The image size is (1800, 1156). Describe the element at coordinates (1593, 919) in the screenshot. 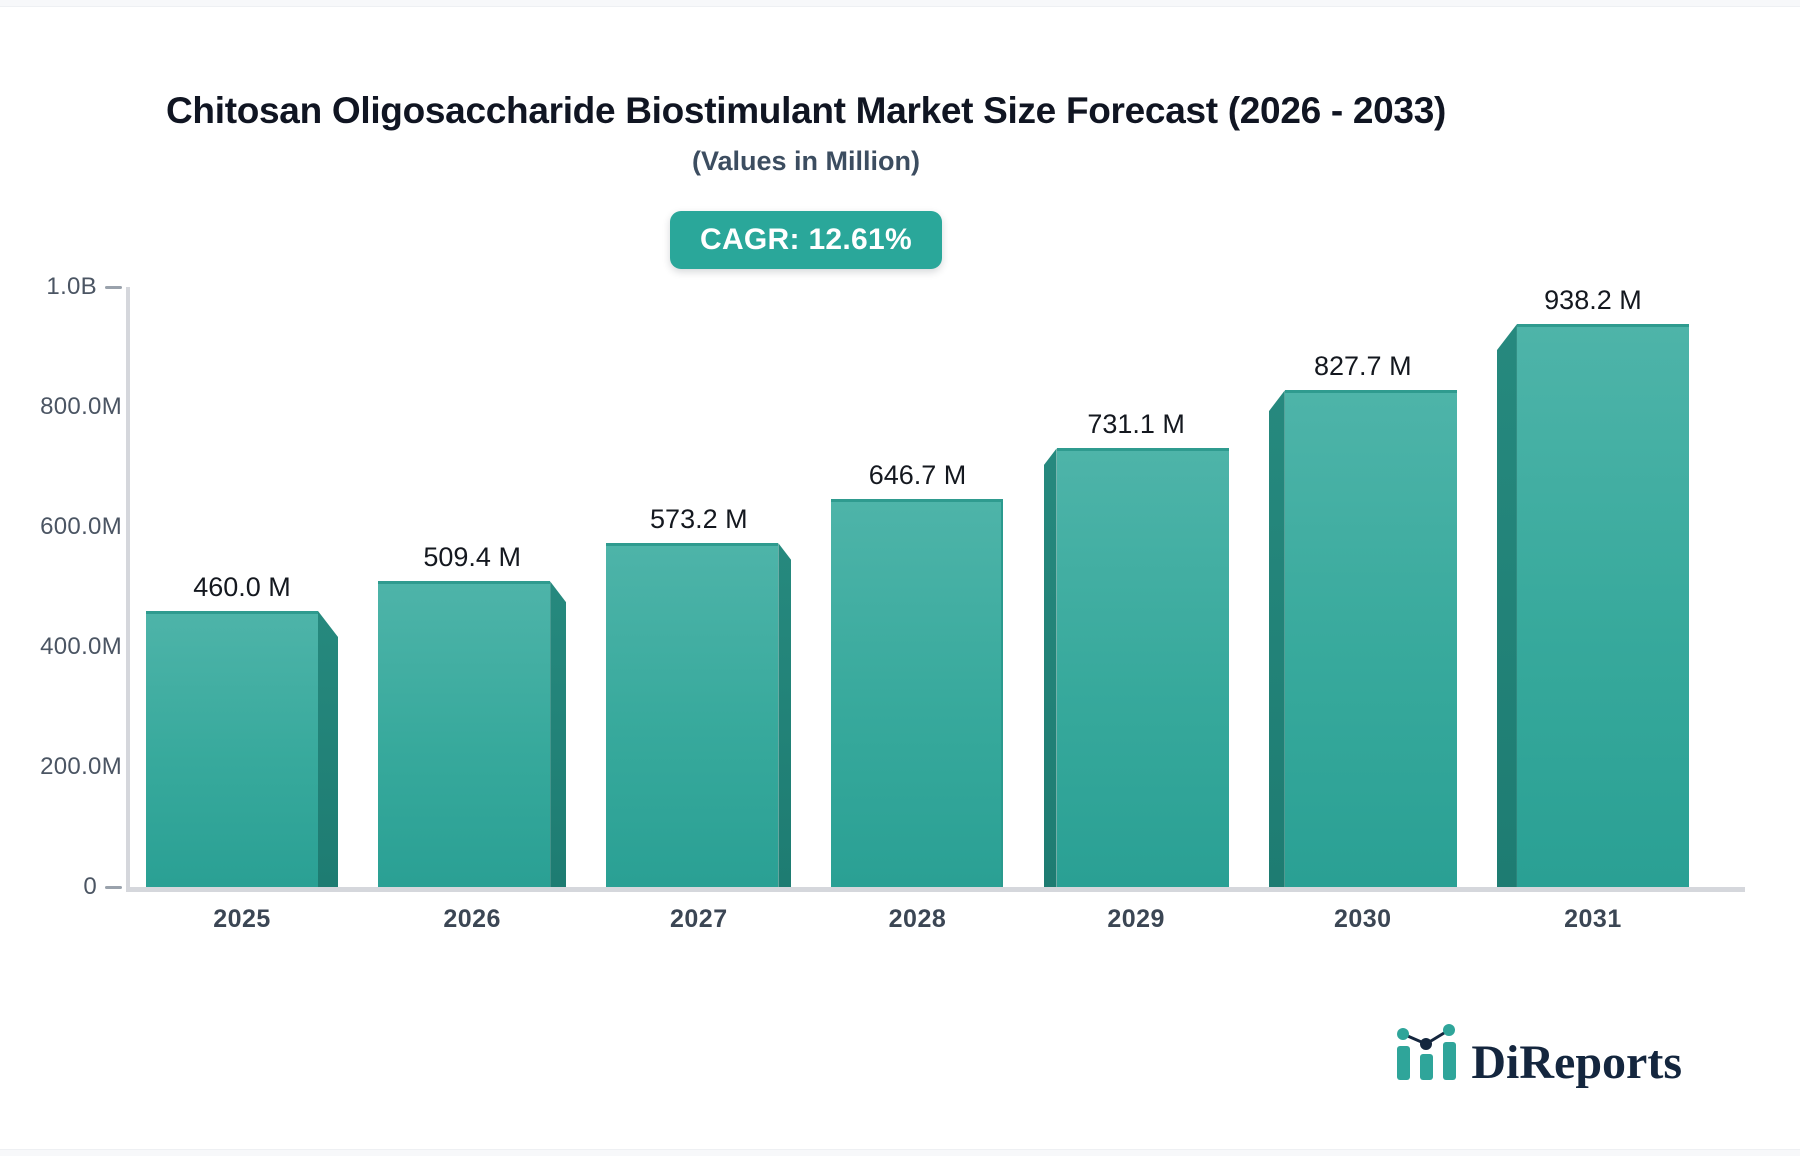

I see `x-axis-label: 2031` at that location.